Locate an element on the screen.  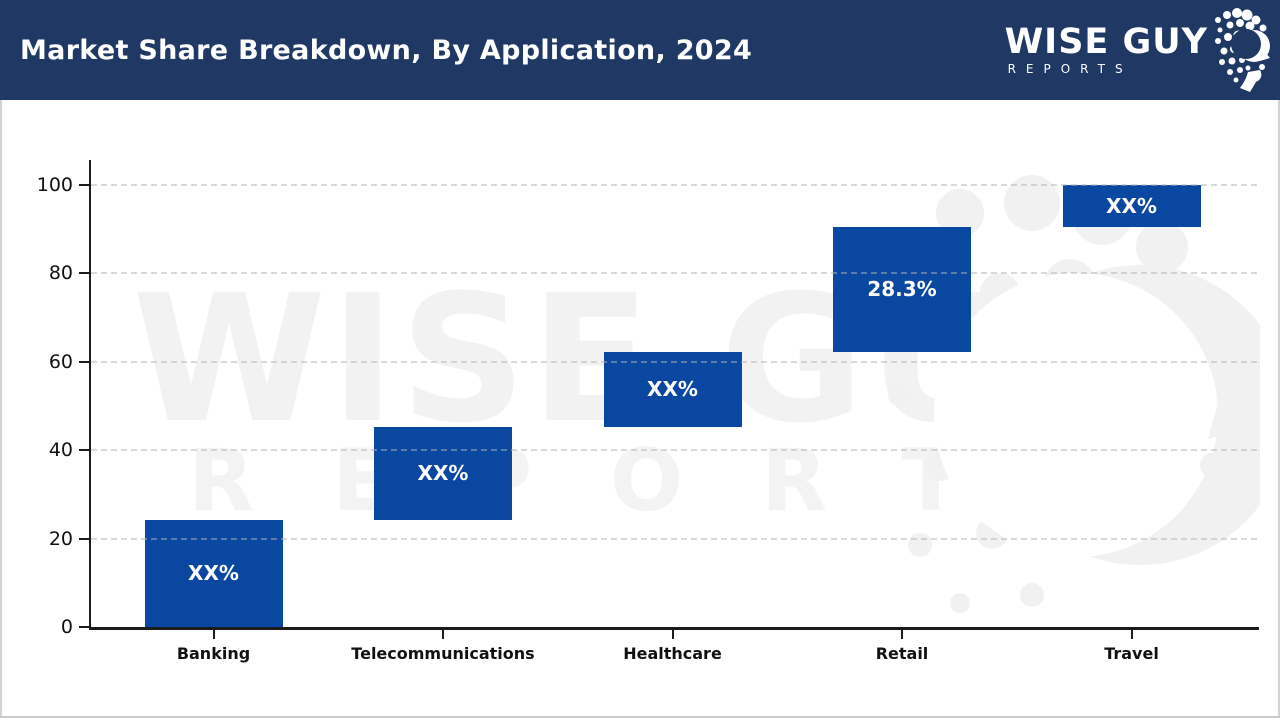
x-tick-banking is located at coordinates (213, 634).